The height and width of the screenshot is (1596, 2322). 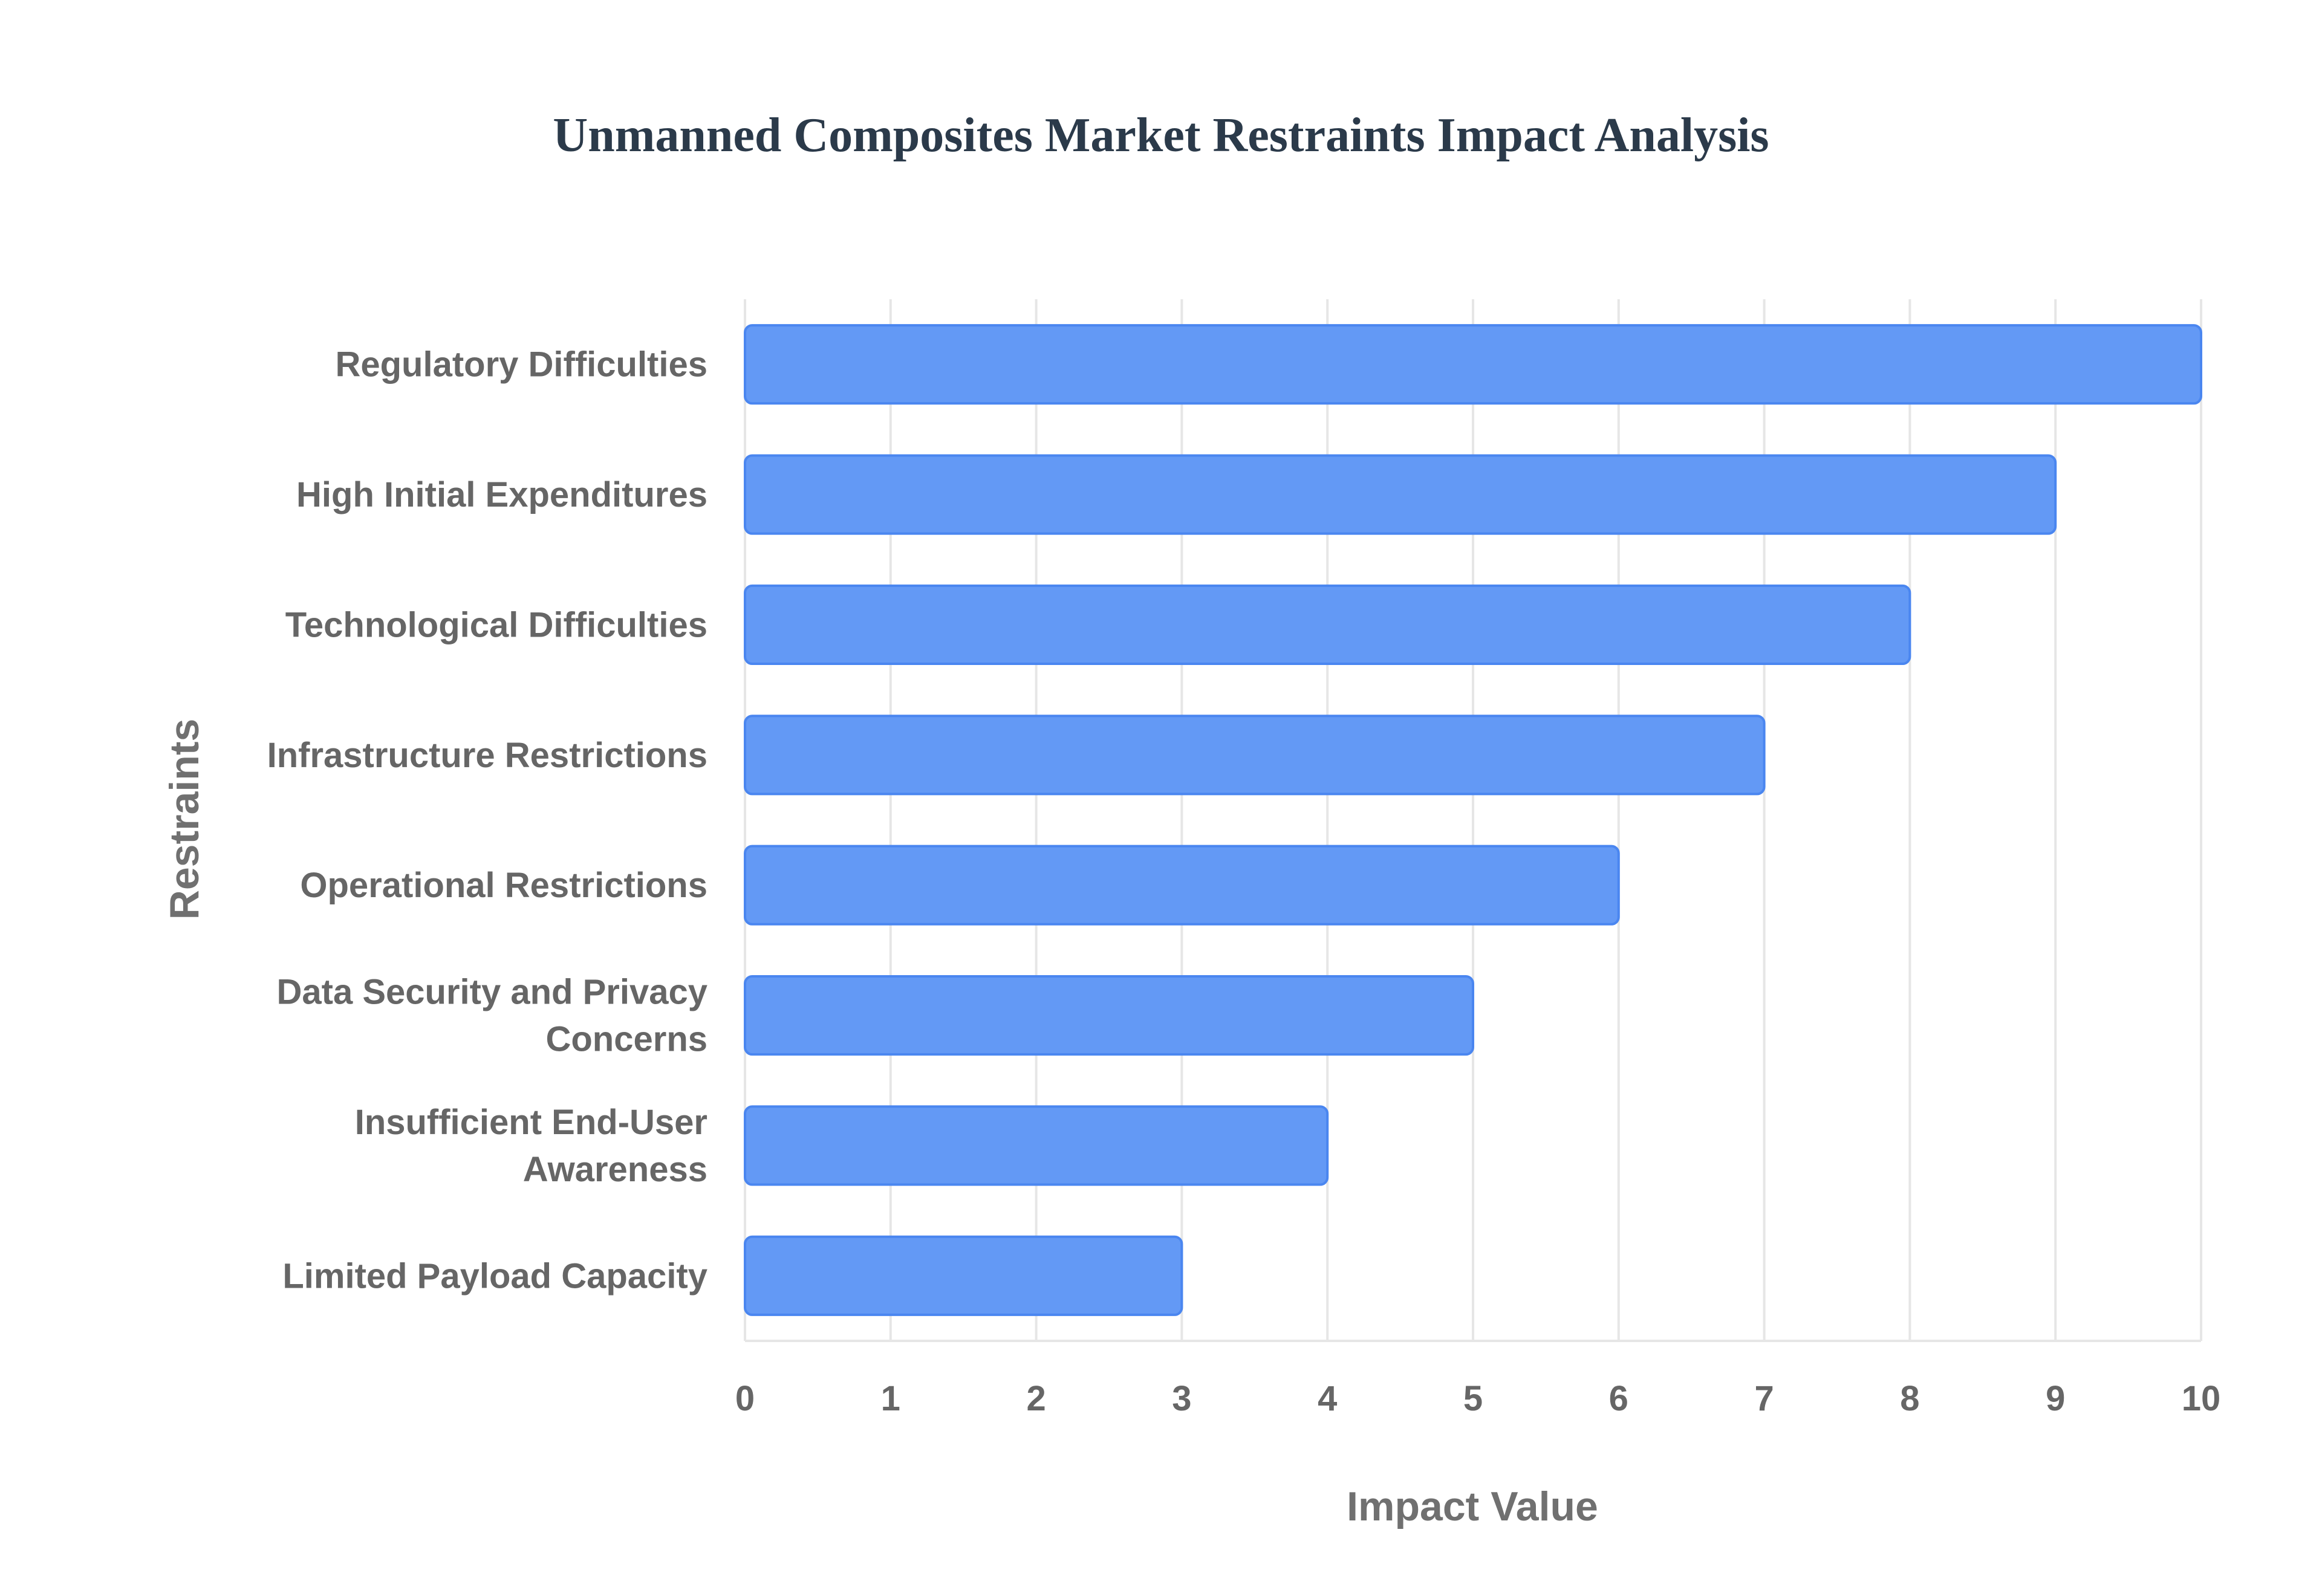 I want to click on category-label: High Initial Expenditures, so click(x=501, y=494).